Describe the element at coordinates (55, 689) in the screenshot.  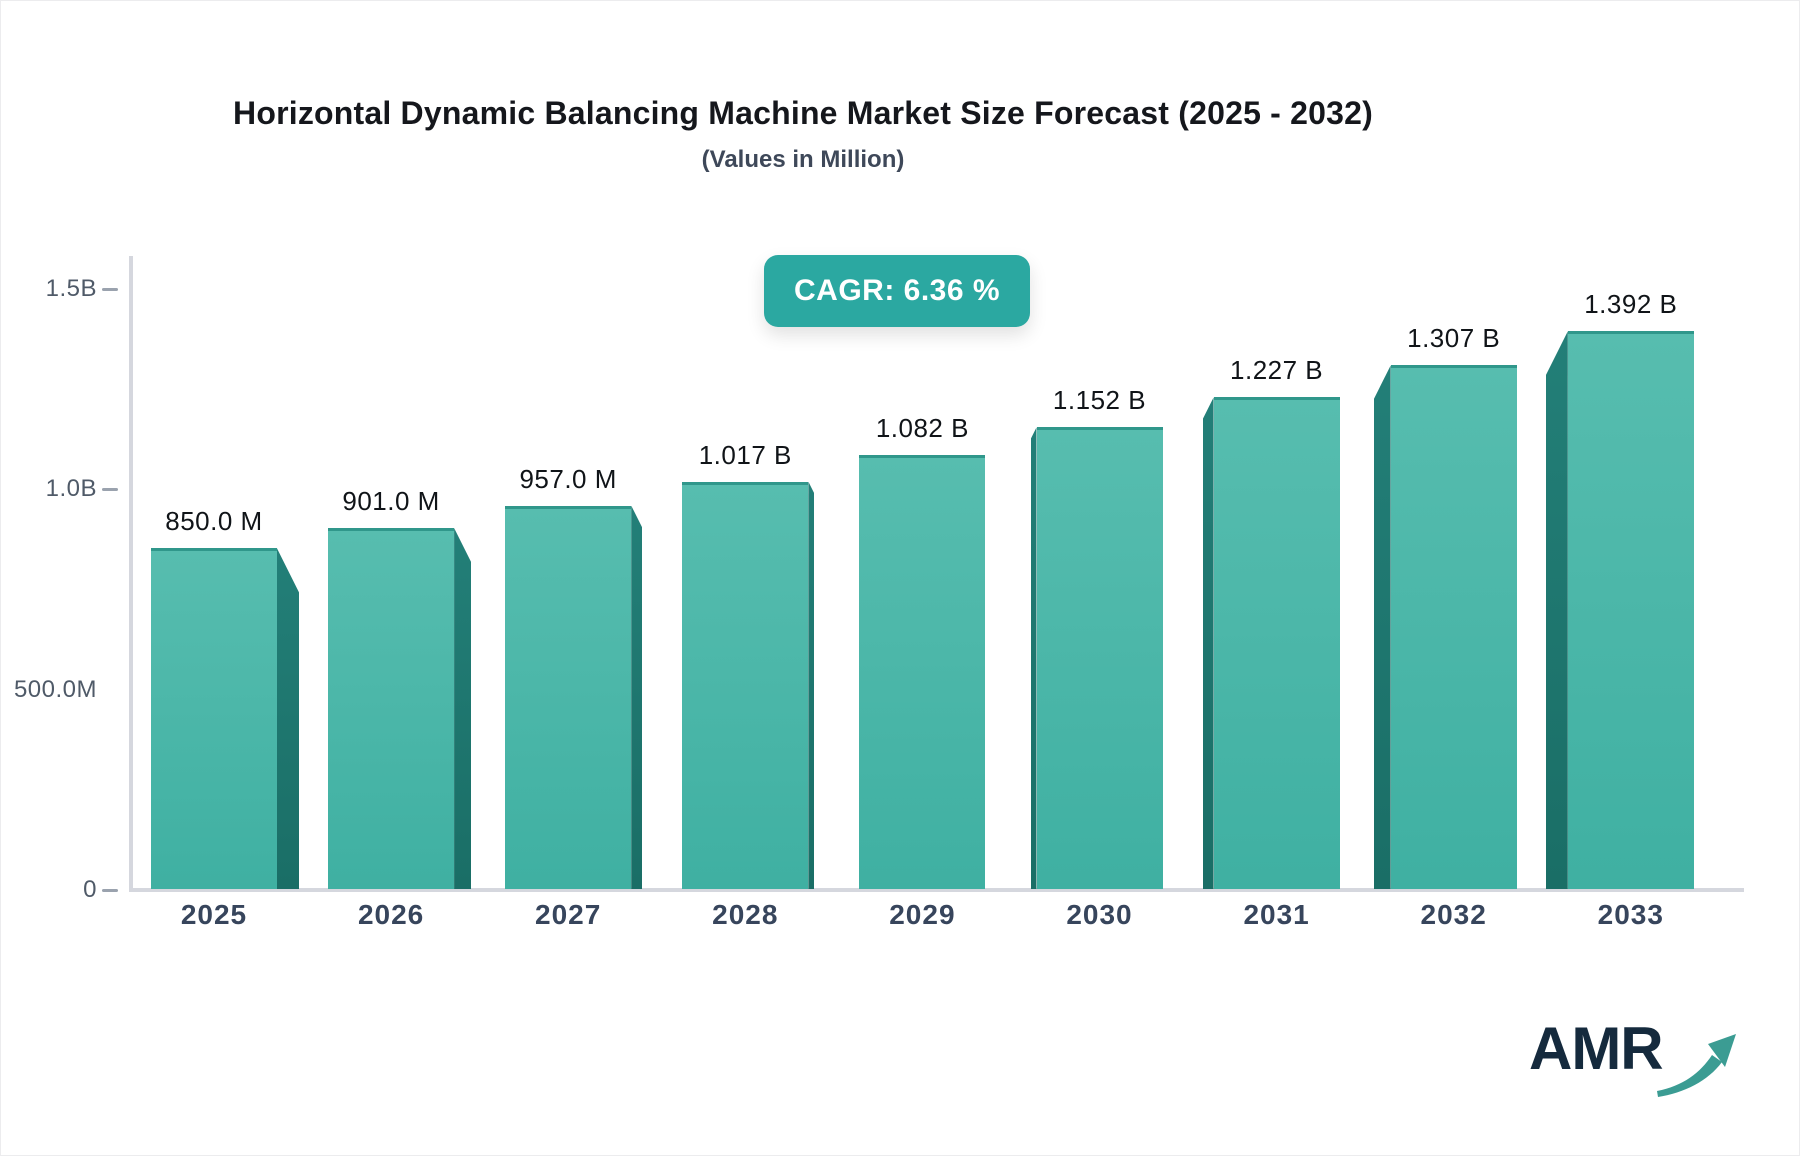
I see `y-tick-label: 500.0M` at that location.